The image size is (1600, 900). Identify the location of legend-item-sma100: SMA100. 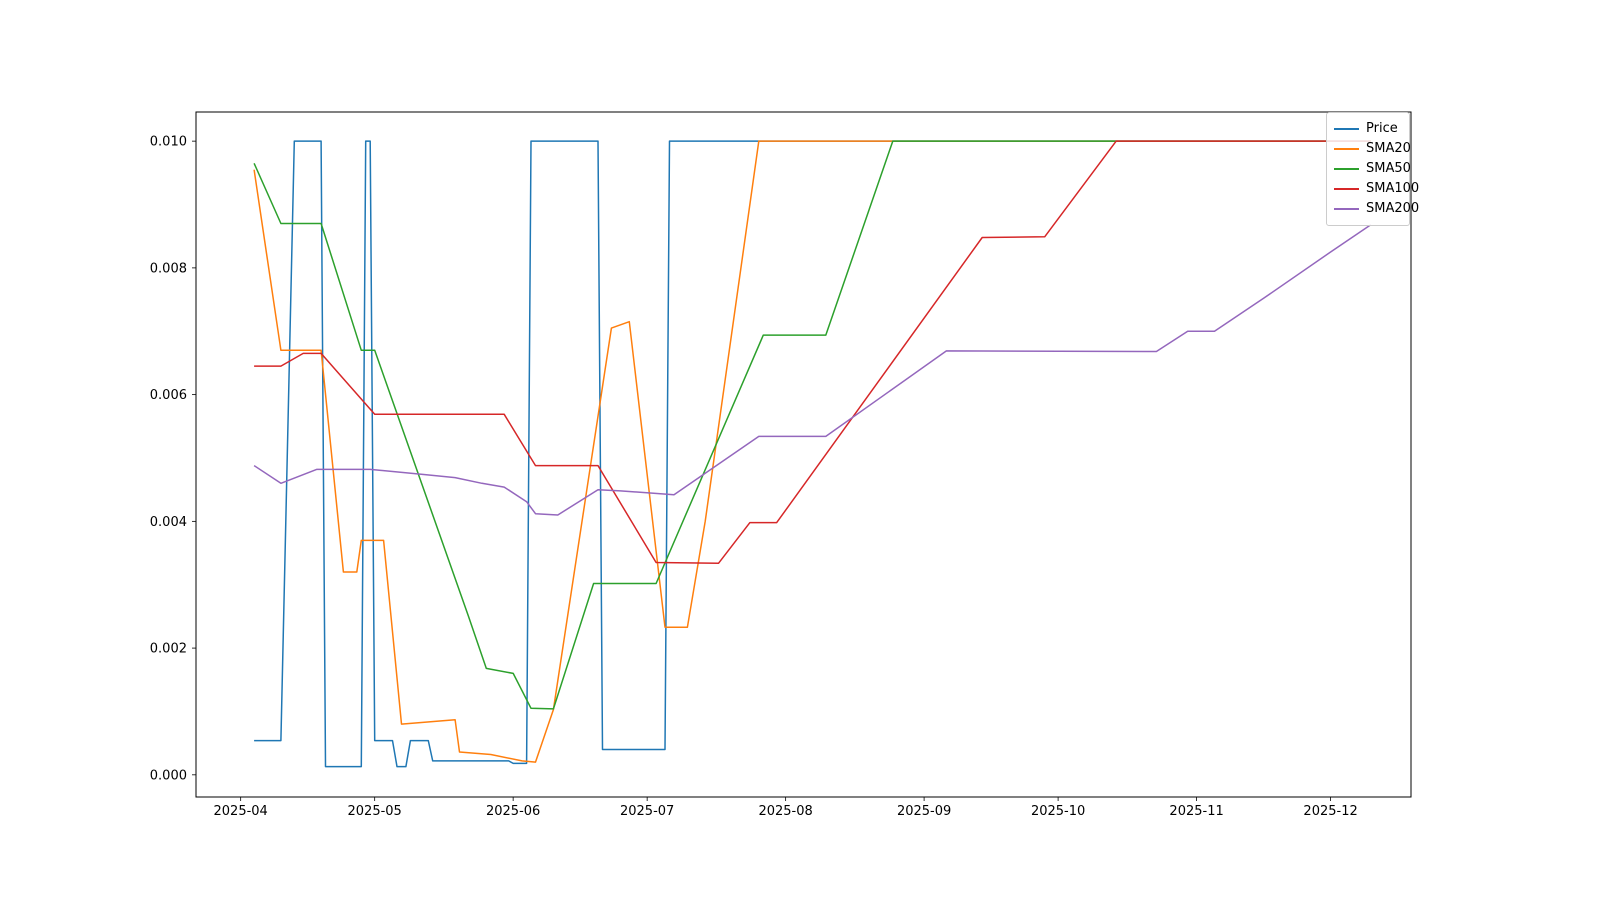
(1376, 189).